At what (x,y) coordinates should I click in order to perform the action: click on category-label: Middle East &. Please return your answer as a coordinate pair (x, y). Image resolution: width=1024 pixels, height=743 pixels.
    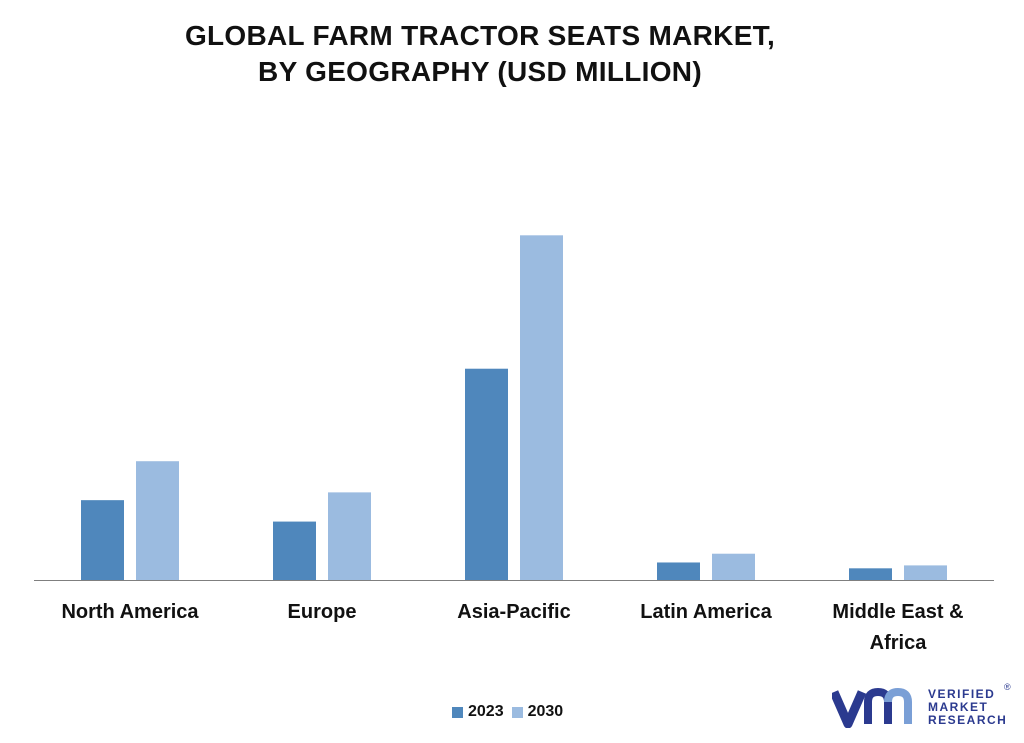
    Looking at the image, I should click on (897, 612).